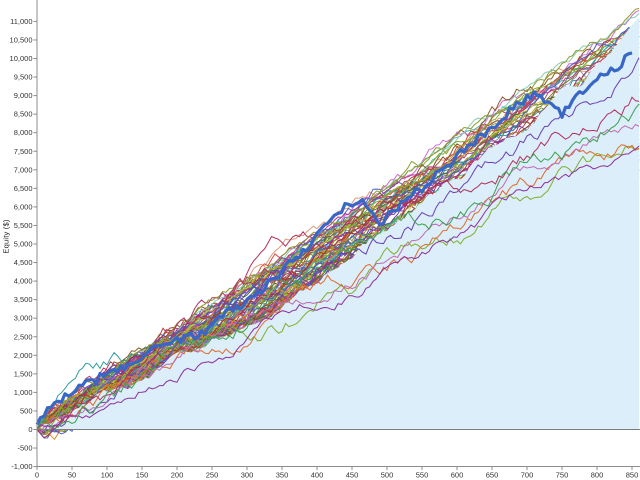  What do you see at coordinates (212, 475) in the screenshot?
I see `x-tick-label: 250` at bounding box center [212, 475].